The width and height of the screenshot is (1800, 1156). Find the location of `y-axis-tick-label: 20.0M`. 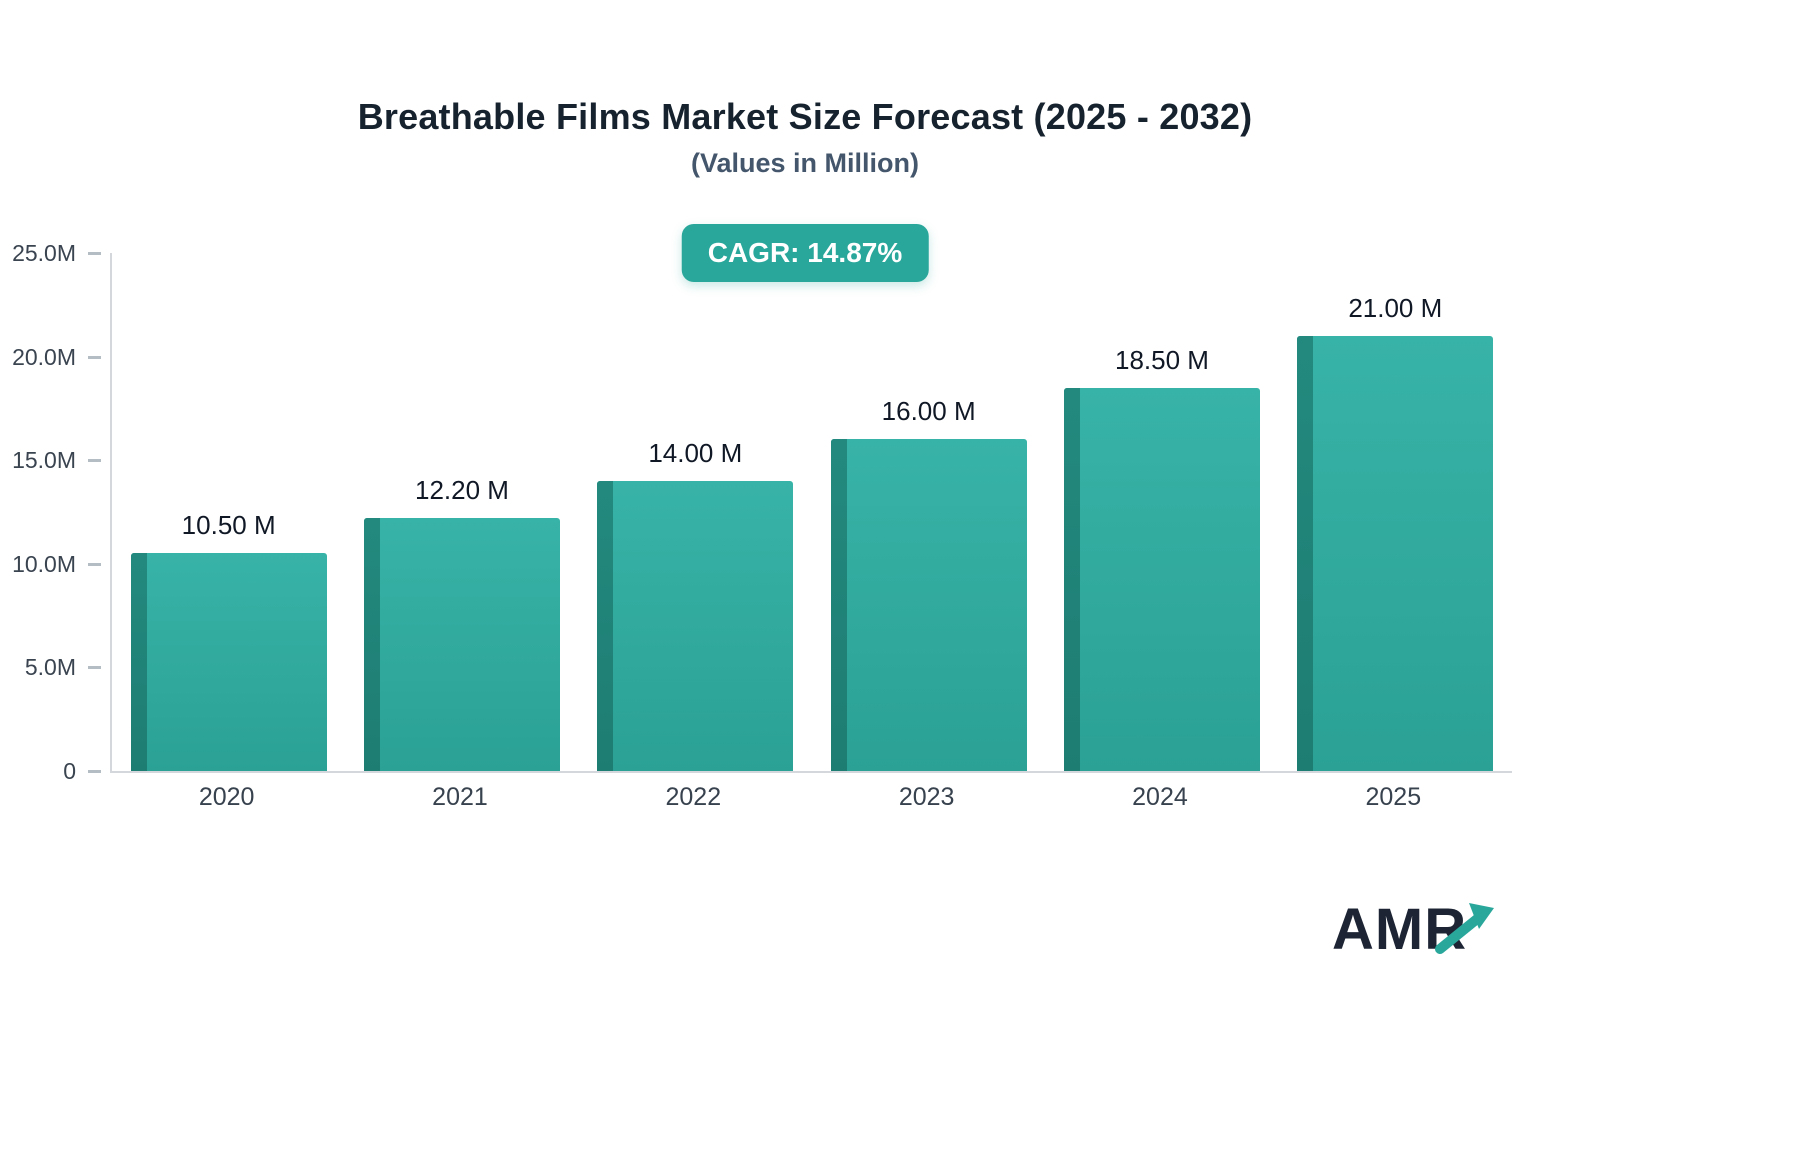

y-axis-tick-label: 20.0M is located at coordinates (44, 356).